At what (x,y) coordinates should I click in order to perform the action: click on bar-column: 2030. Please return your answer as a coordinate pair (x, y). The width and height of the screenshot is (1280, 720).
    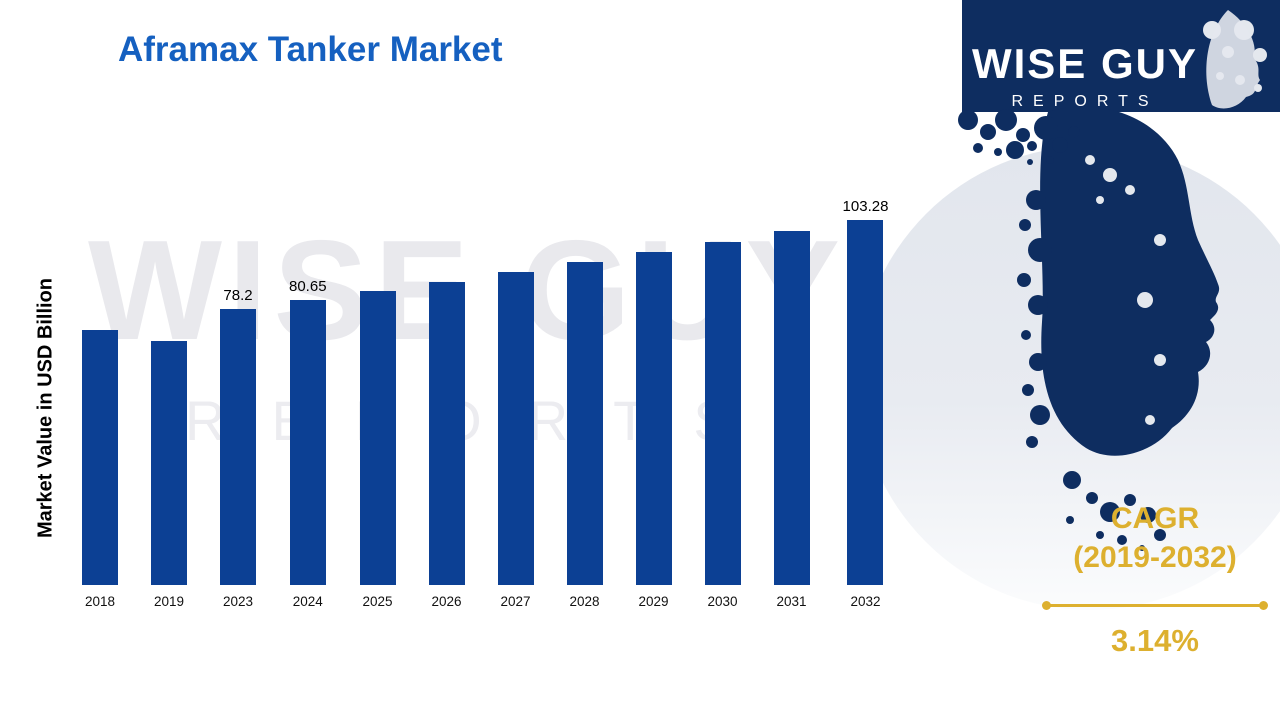
    Looking at the image, I should click on (722, 414).